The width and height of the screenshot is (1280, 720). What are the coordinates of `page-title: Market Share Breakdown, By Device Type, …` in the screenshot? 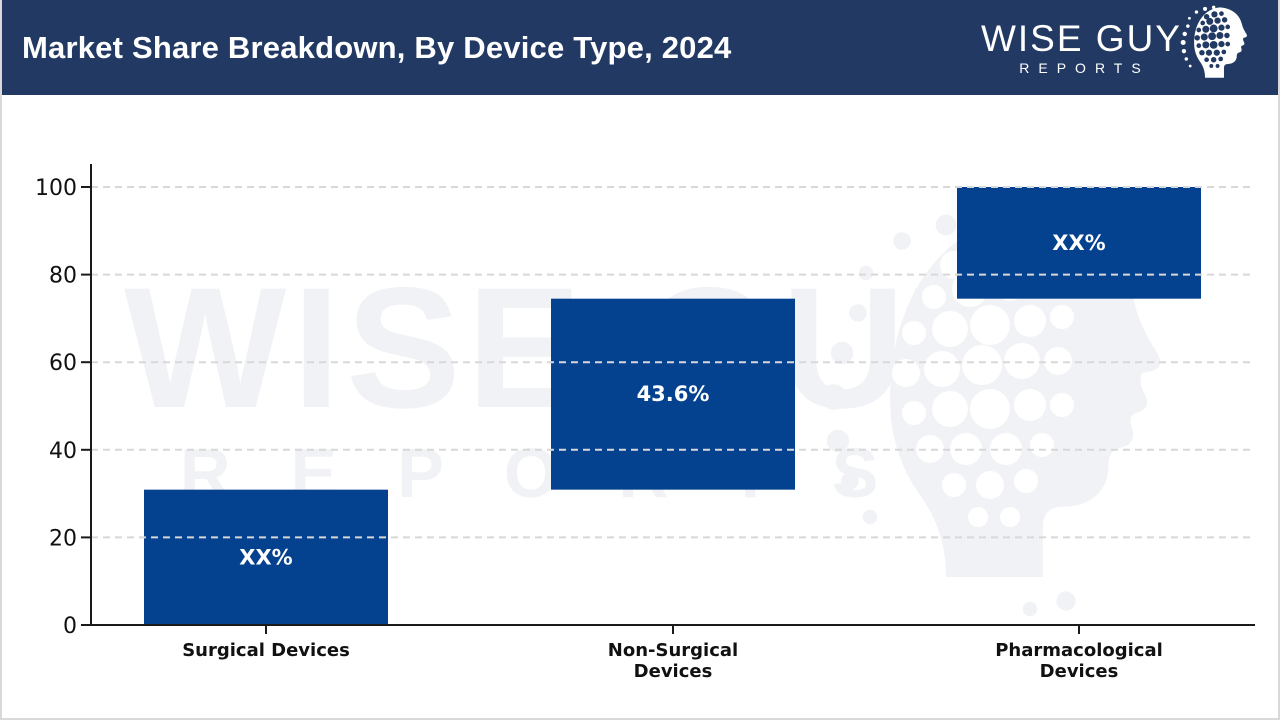 It's located at (377, 47).